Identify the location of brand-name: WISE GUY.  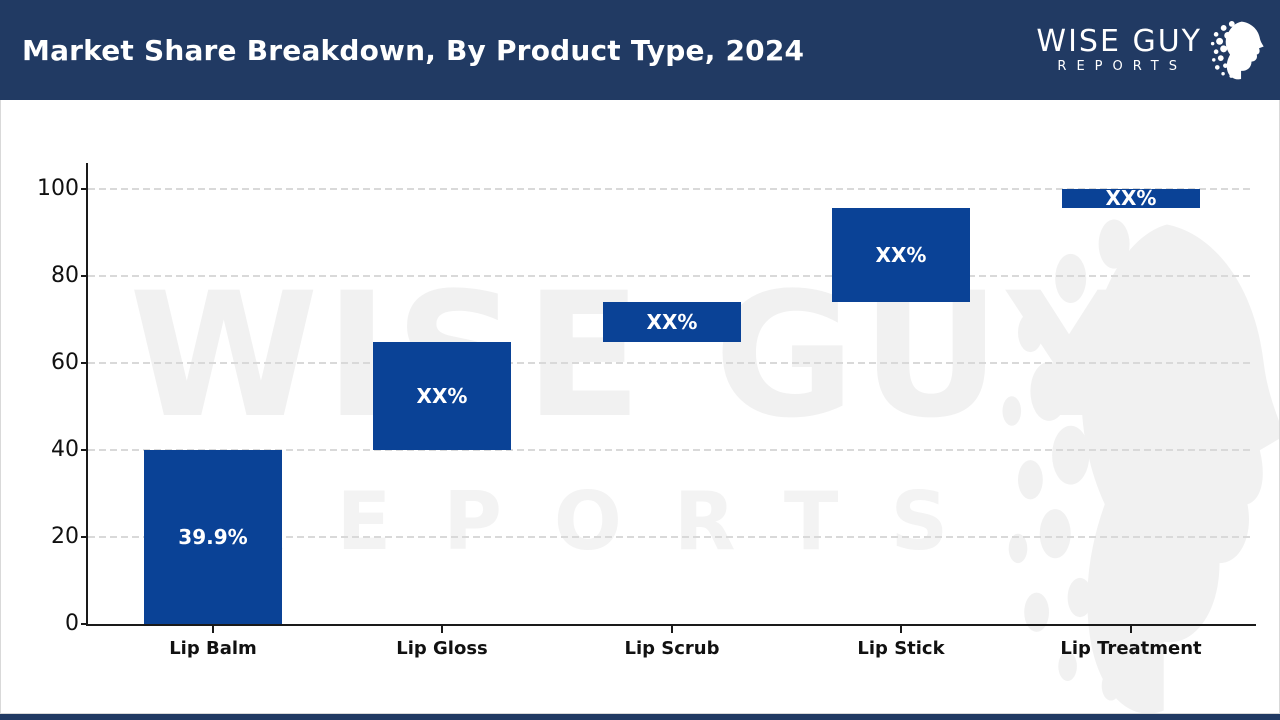
(1119, 41).